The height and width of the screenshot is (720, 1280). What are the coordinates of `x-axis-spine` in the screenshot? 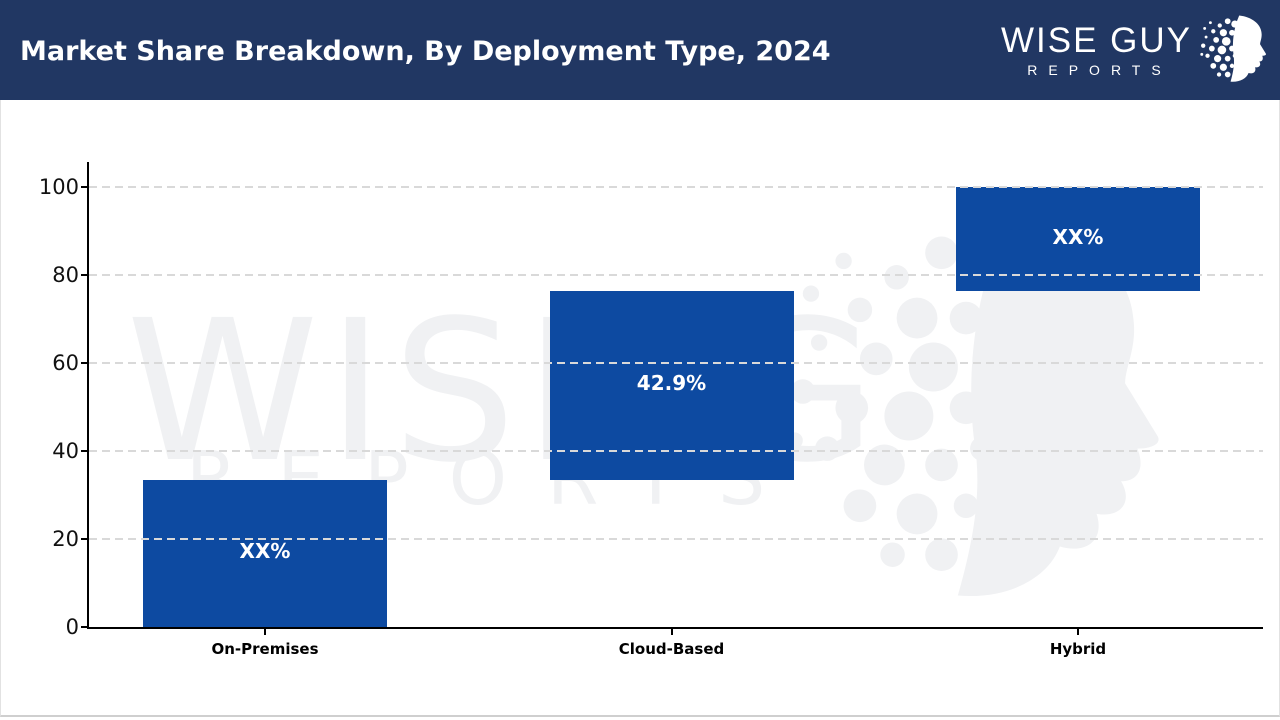 It's located at (675, 628).